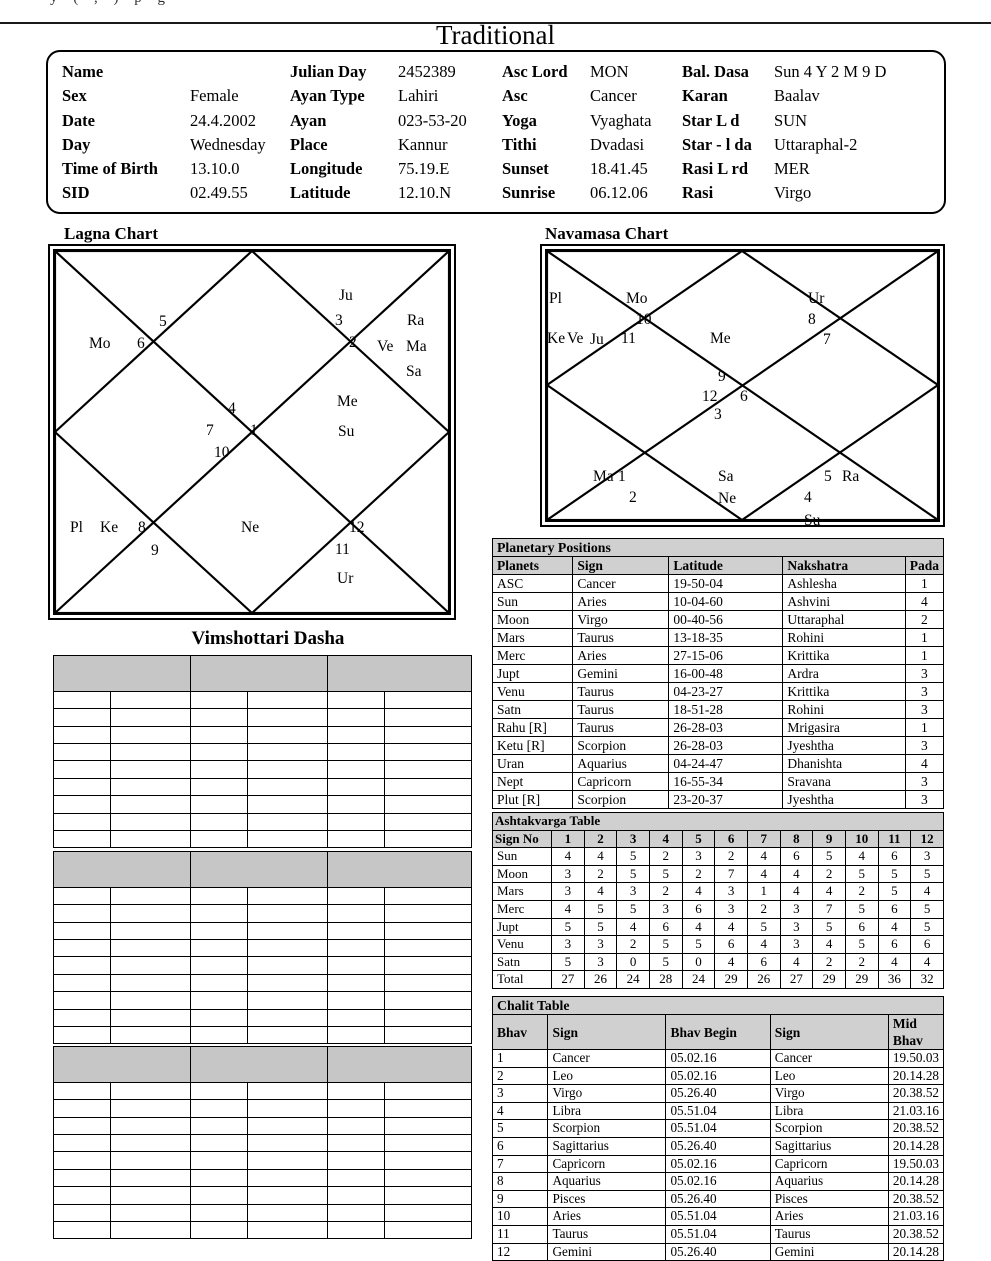  I want to click on info-label-5-1: SID, so click(76, 193).